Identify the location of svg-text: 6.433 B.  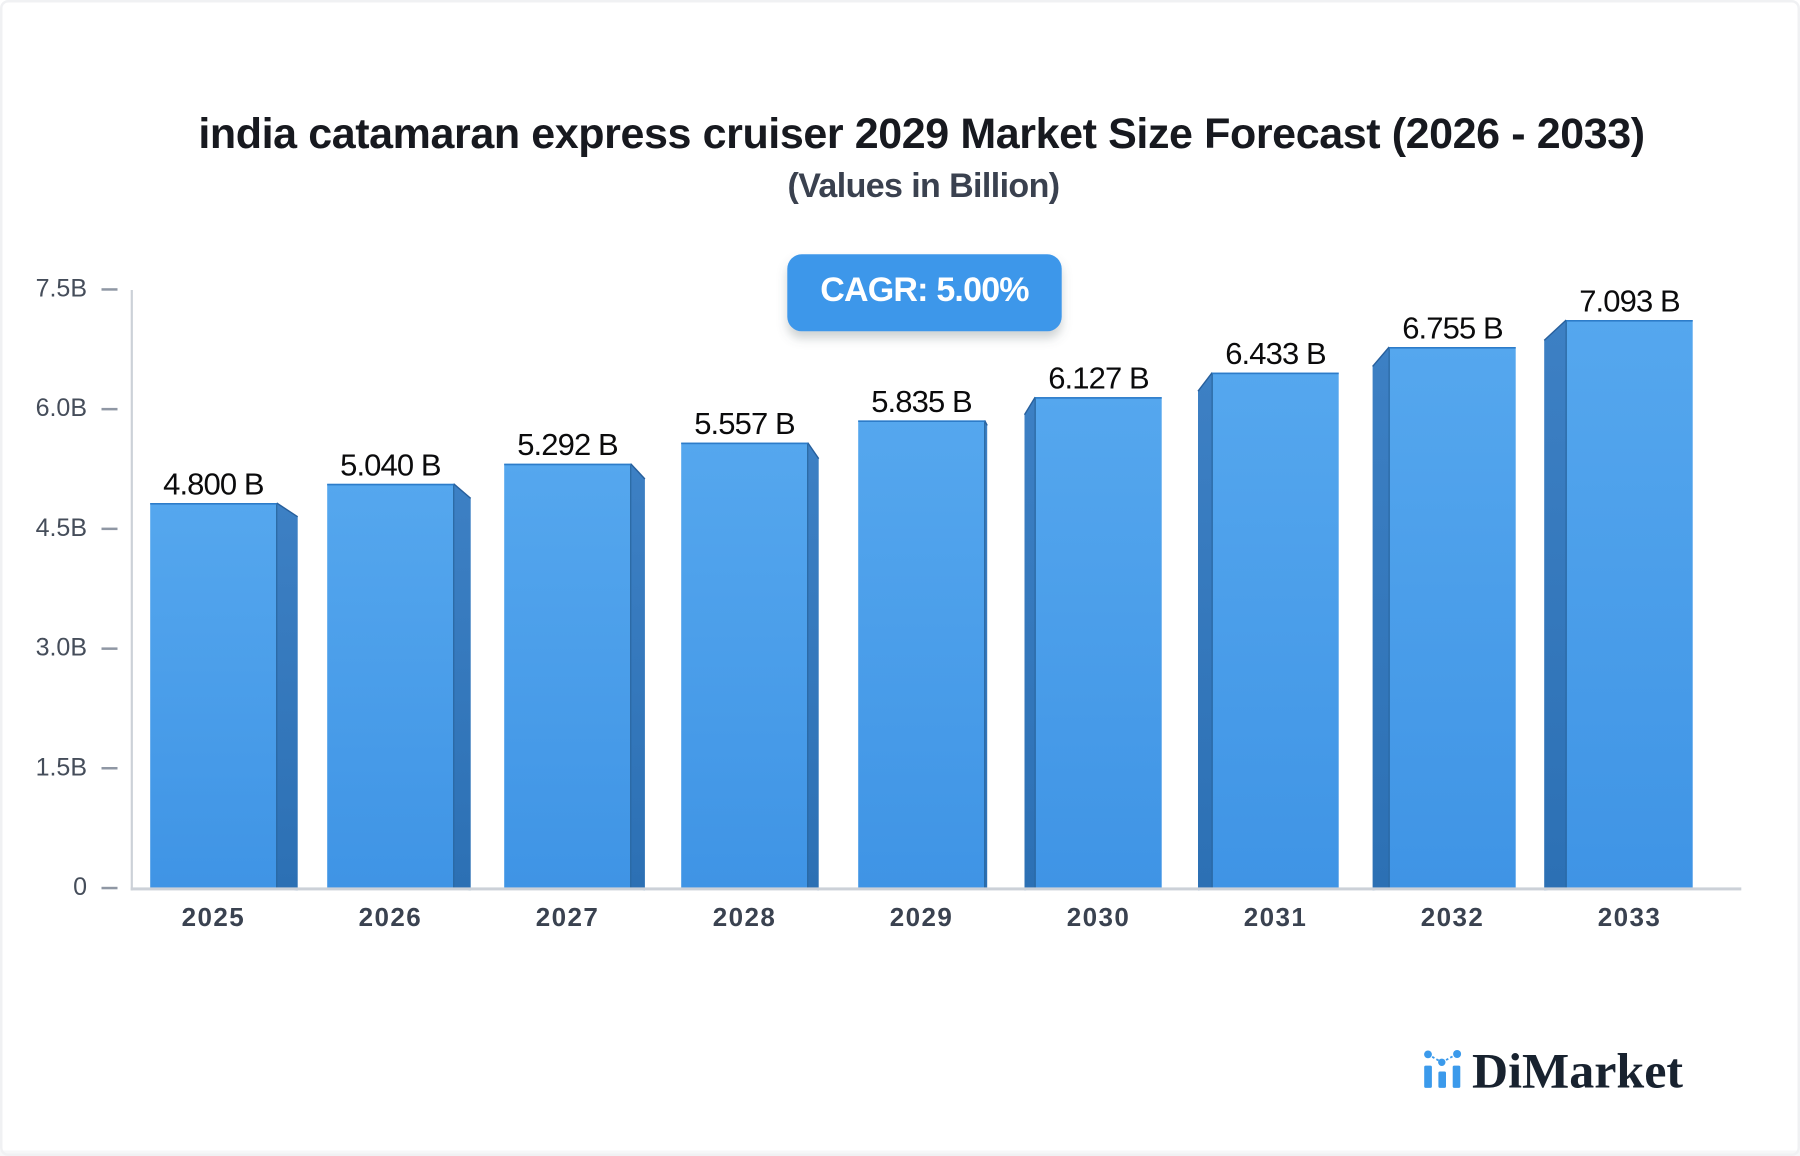
(1275, 353).